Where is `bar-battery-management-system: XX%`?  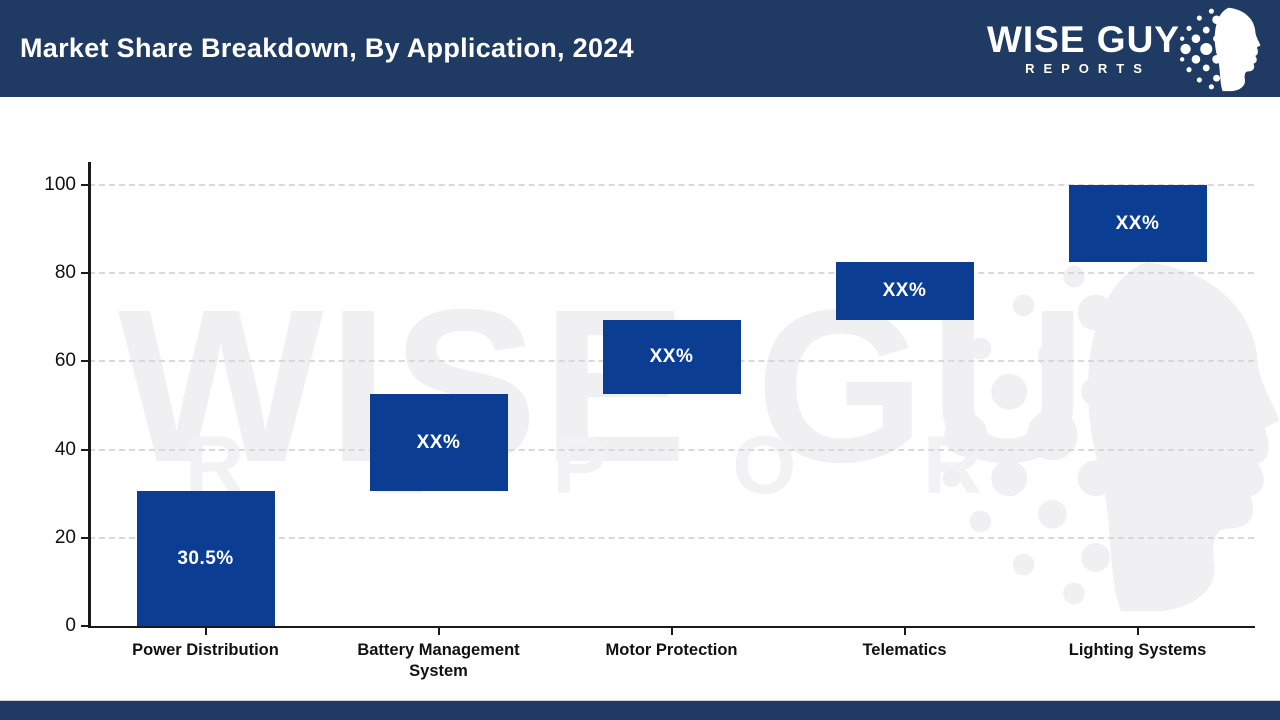
bar-battery-management-system: XX% is located at coordinates (438, 443).